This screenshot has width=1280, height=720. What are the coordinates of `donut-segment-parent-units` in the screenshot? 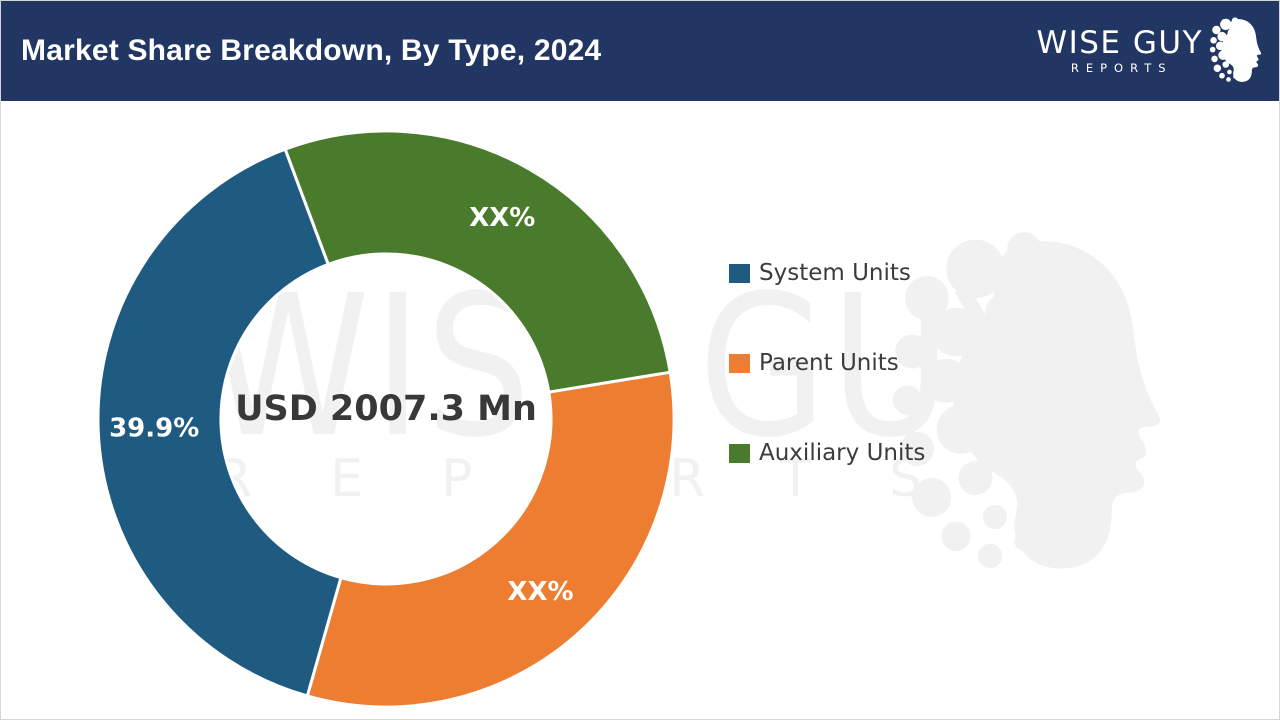 It's located at (490, 539).